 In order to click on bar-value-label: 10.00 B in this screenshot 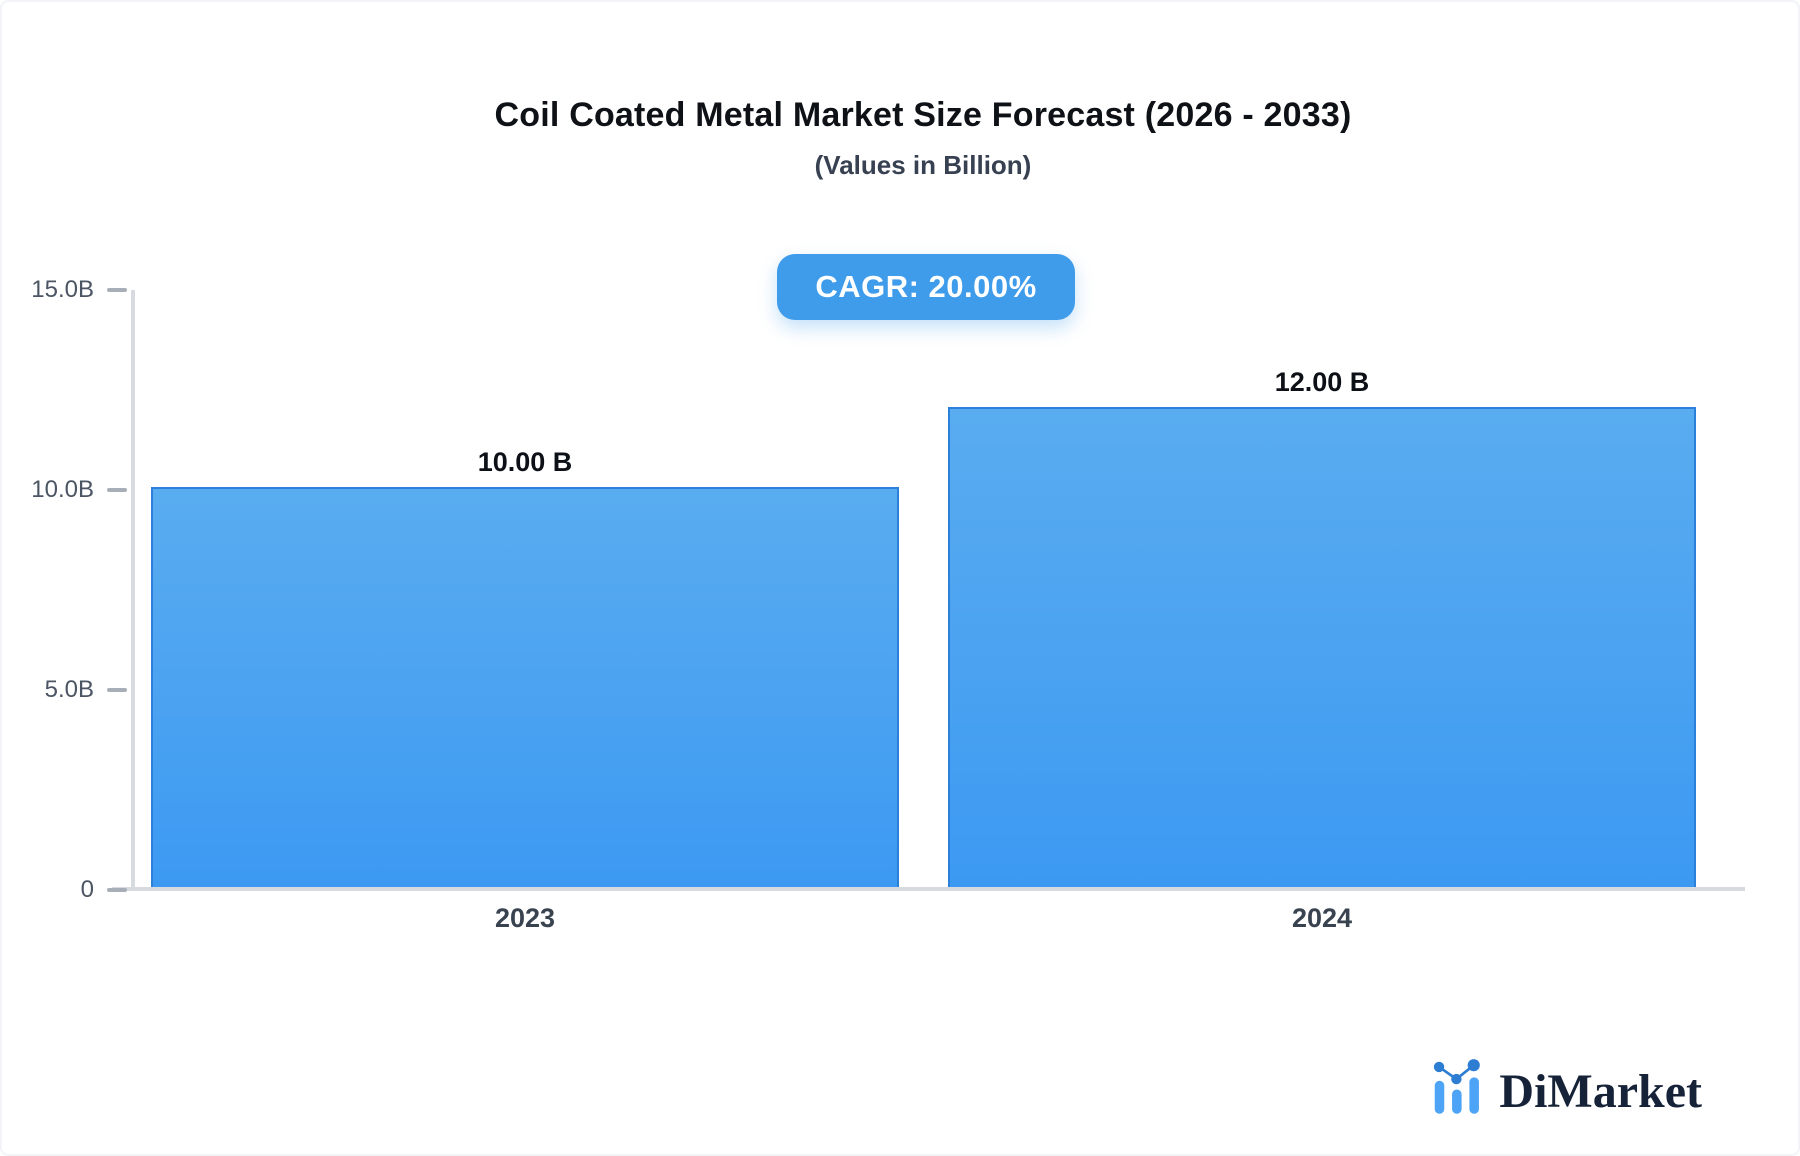, I will do `click(525, 462)`.